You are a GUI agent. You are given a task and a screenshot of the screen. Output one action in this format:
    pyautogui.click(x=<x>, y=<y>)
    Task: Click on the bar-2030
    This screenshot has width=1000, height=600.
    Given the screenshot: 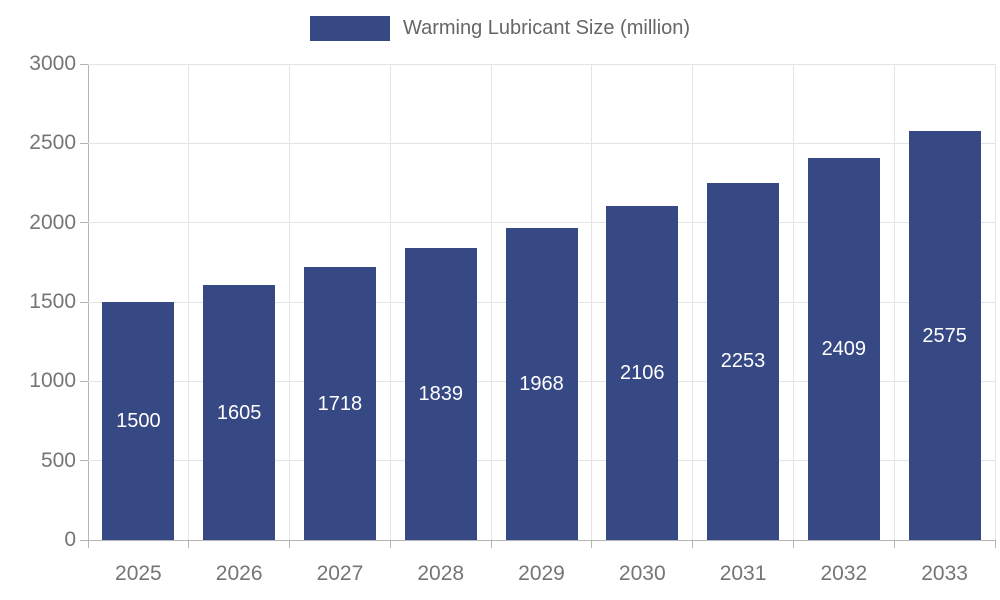 What is the action you would take?
    pyautogui.click(x=642, y=372)
    